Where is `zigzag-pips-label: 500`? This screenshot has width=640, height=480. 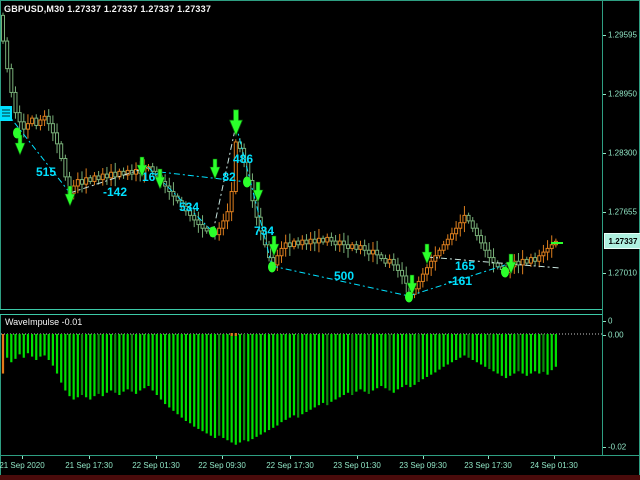 zigzag-pips-label: 500 is located at coordinates (344, 276).